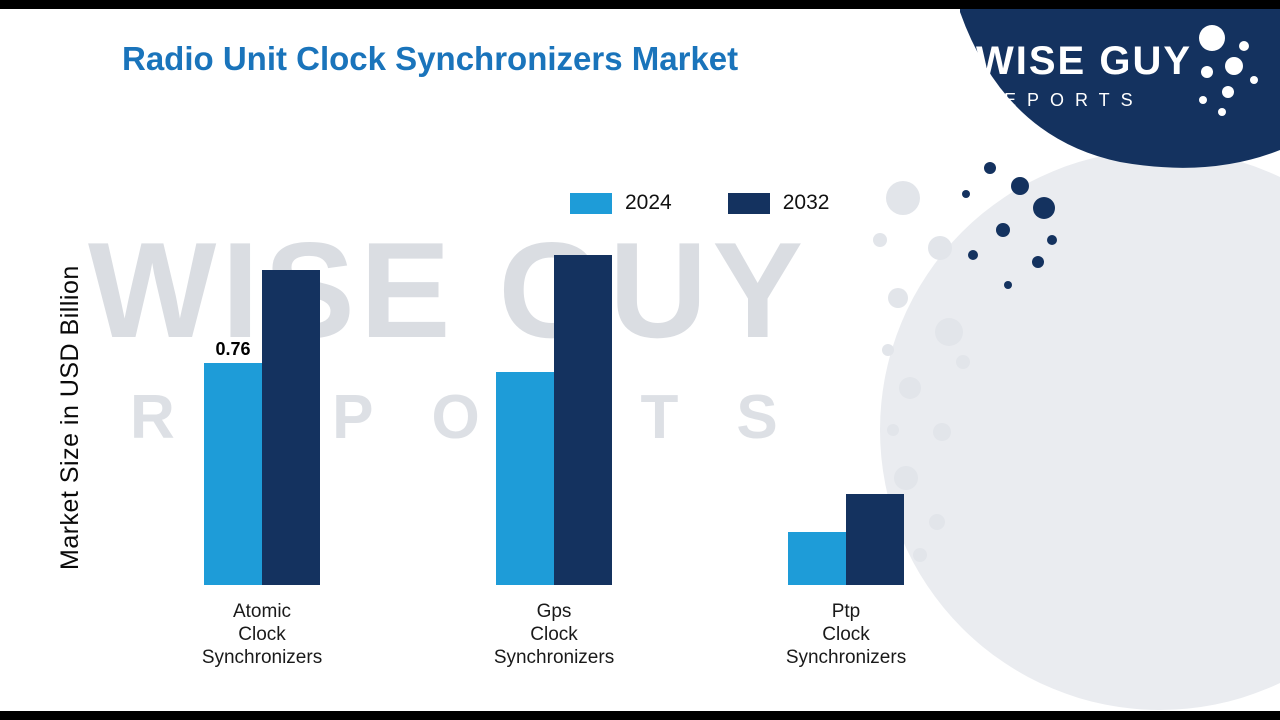 The height and width of the screenshot is (720, 1280). I want to click on brand-logo: WISE GUY REPORTS, so click(1120, 84).